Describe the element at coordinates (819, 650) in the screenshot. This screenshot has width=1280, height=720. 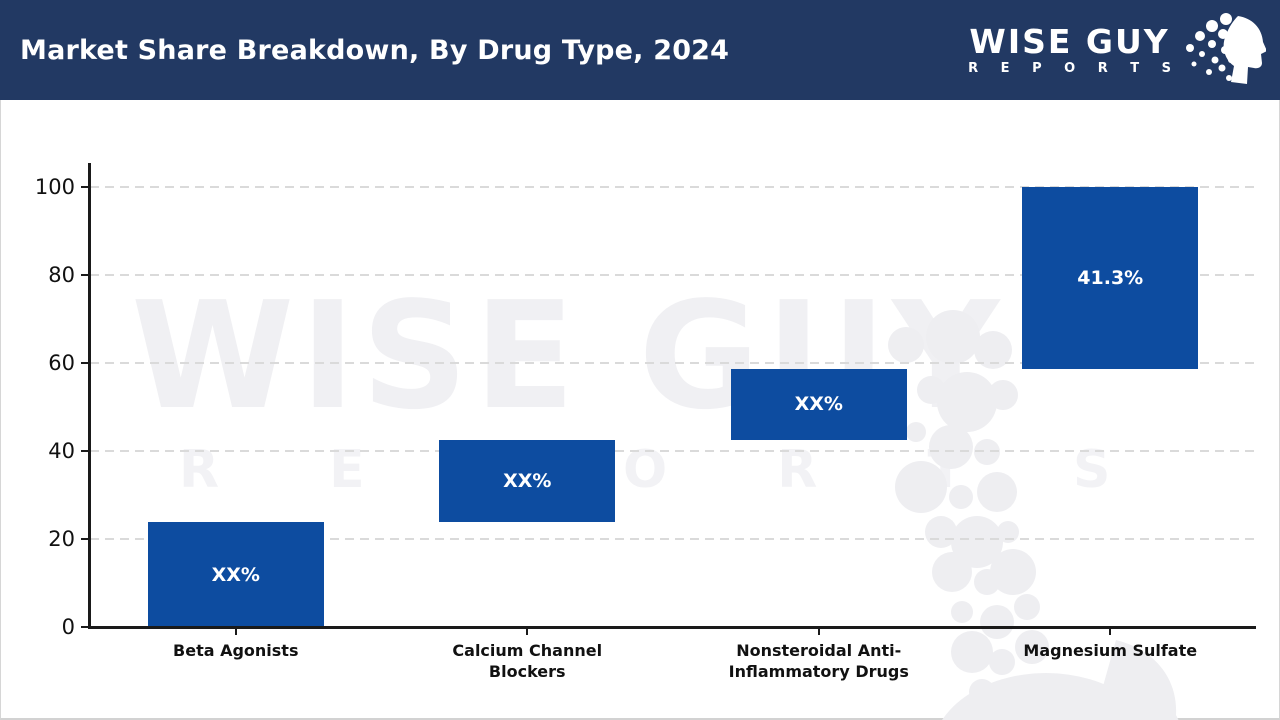
I see `x-category-label-line: Nonsteroidal Anti-` at that location.